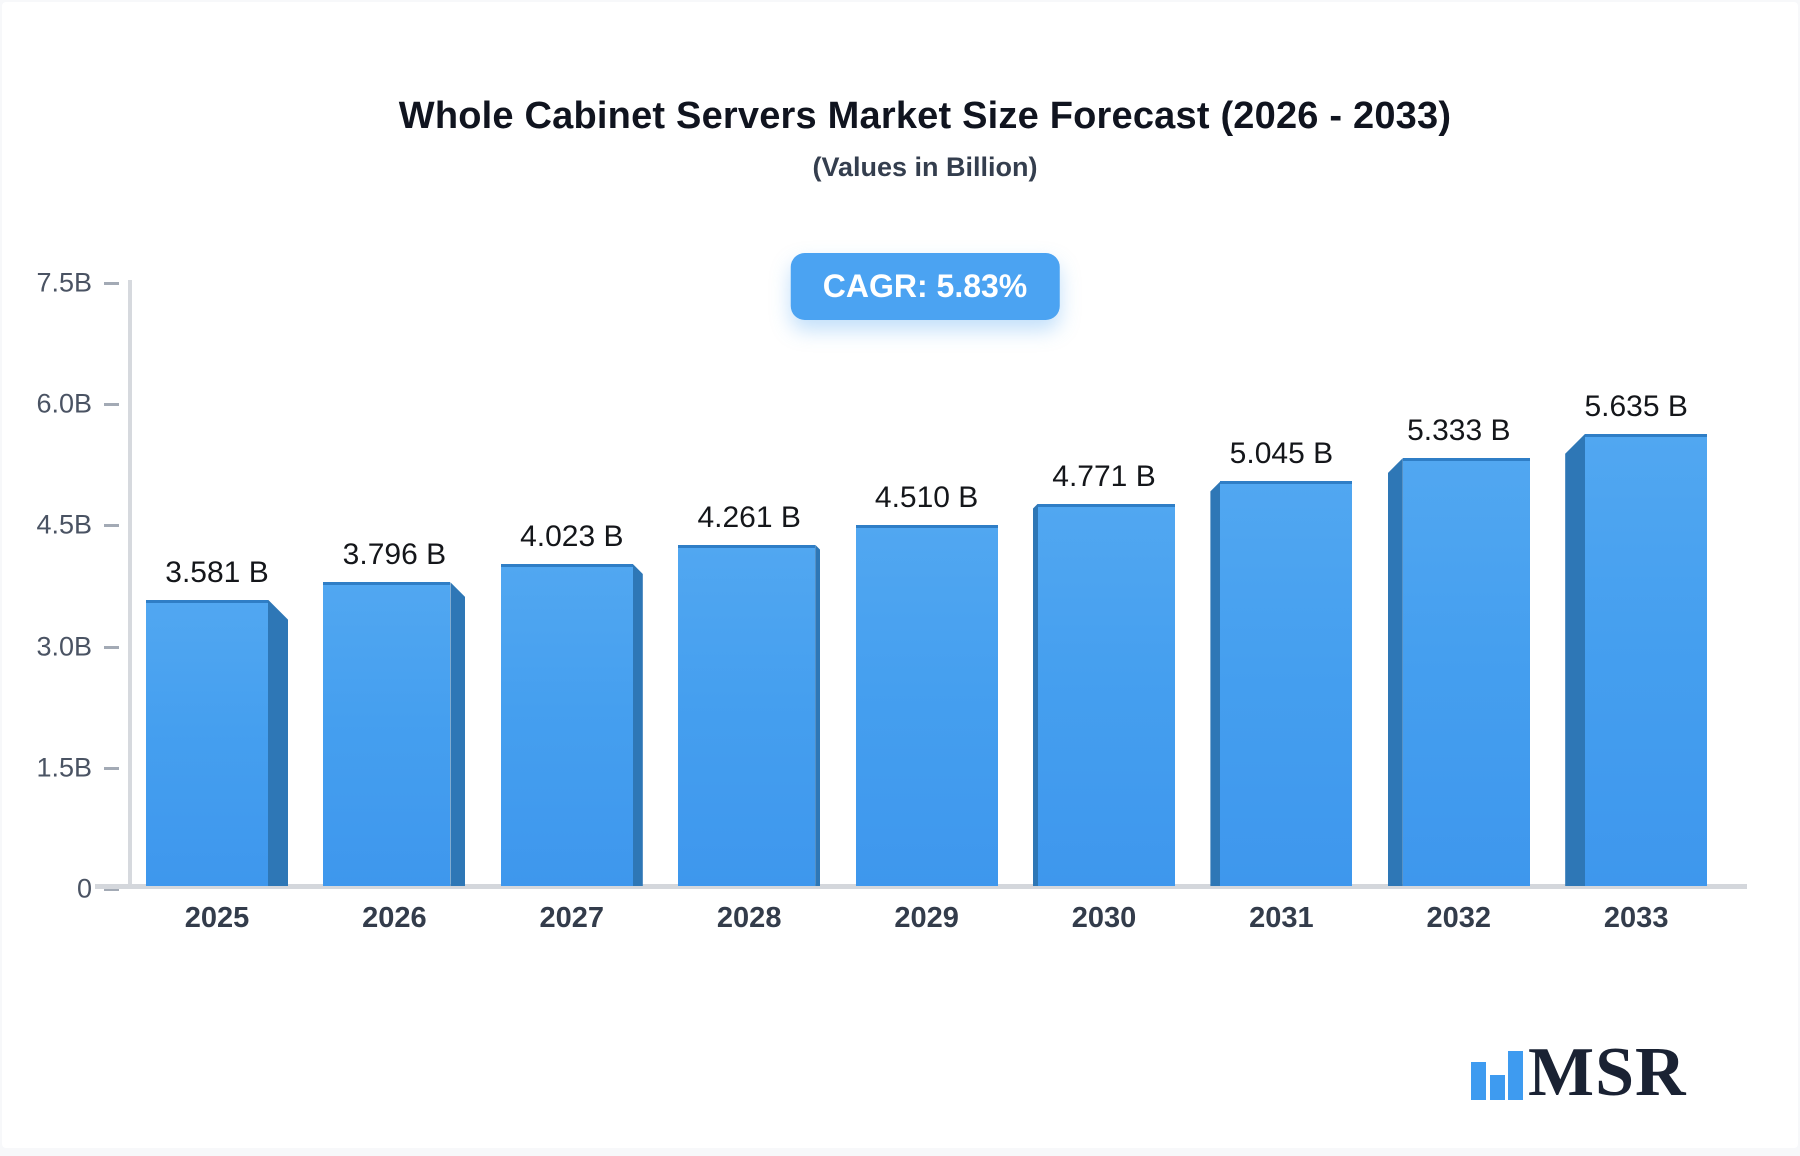 This screenshot has width=1800, height=1156. Describe the element at coordinates (1636, 406) in the screenshot. I see `bar-value-label: 5.635 B` at that location.